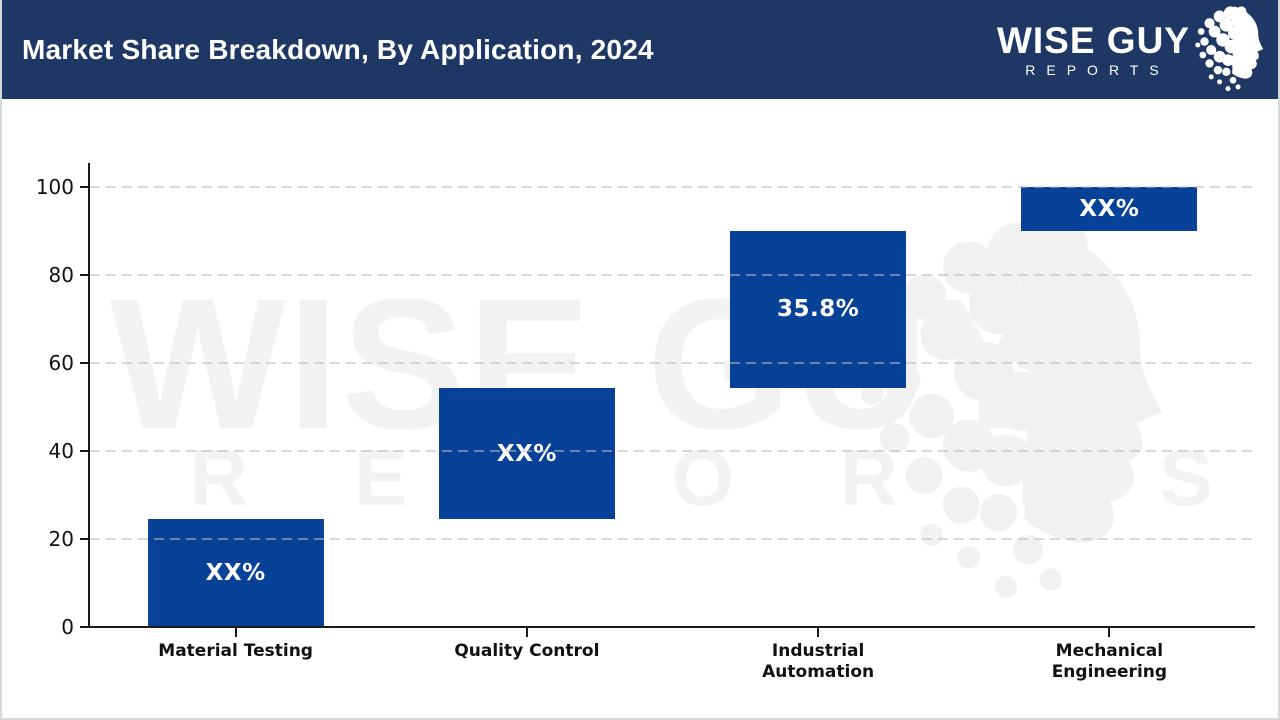 The height and width of the screenshot is (720, 1280). I want to click on x-category-label: Quality Control, so click(527, 651).